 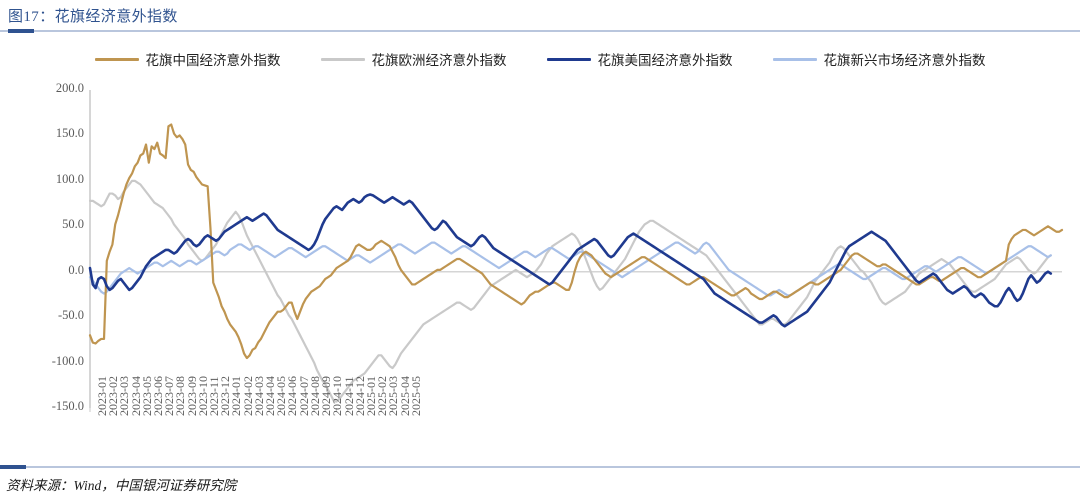 What do you see at coordinates (794, 59) in the screenshot?
I see `legend-swatch-em` at bounding box center [794, 59].